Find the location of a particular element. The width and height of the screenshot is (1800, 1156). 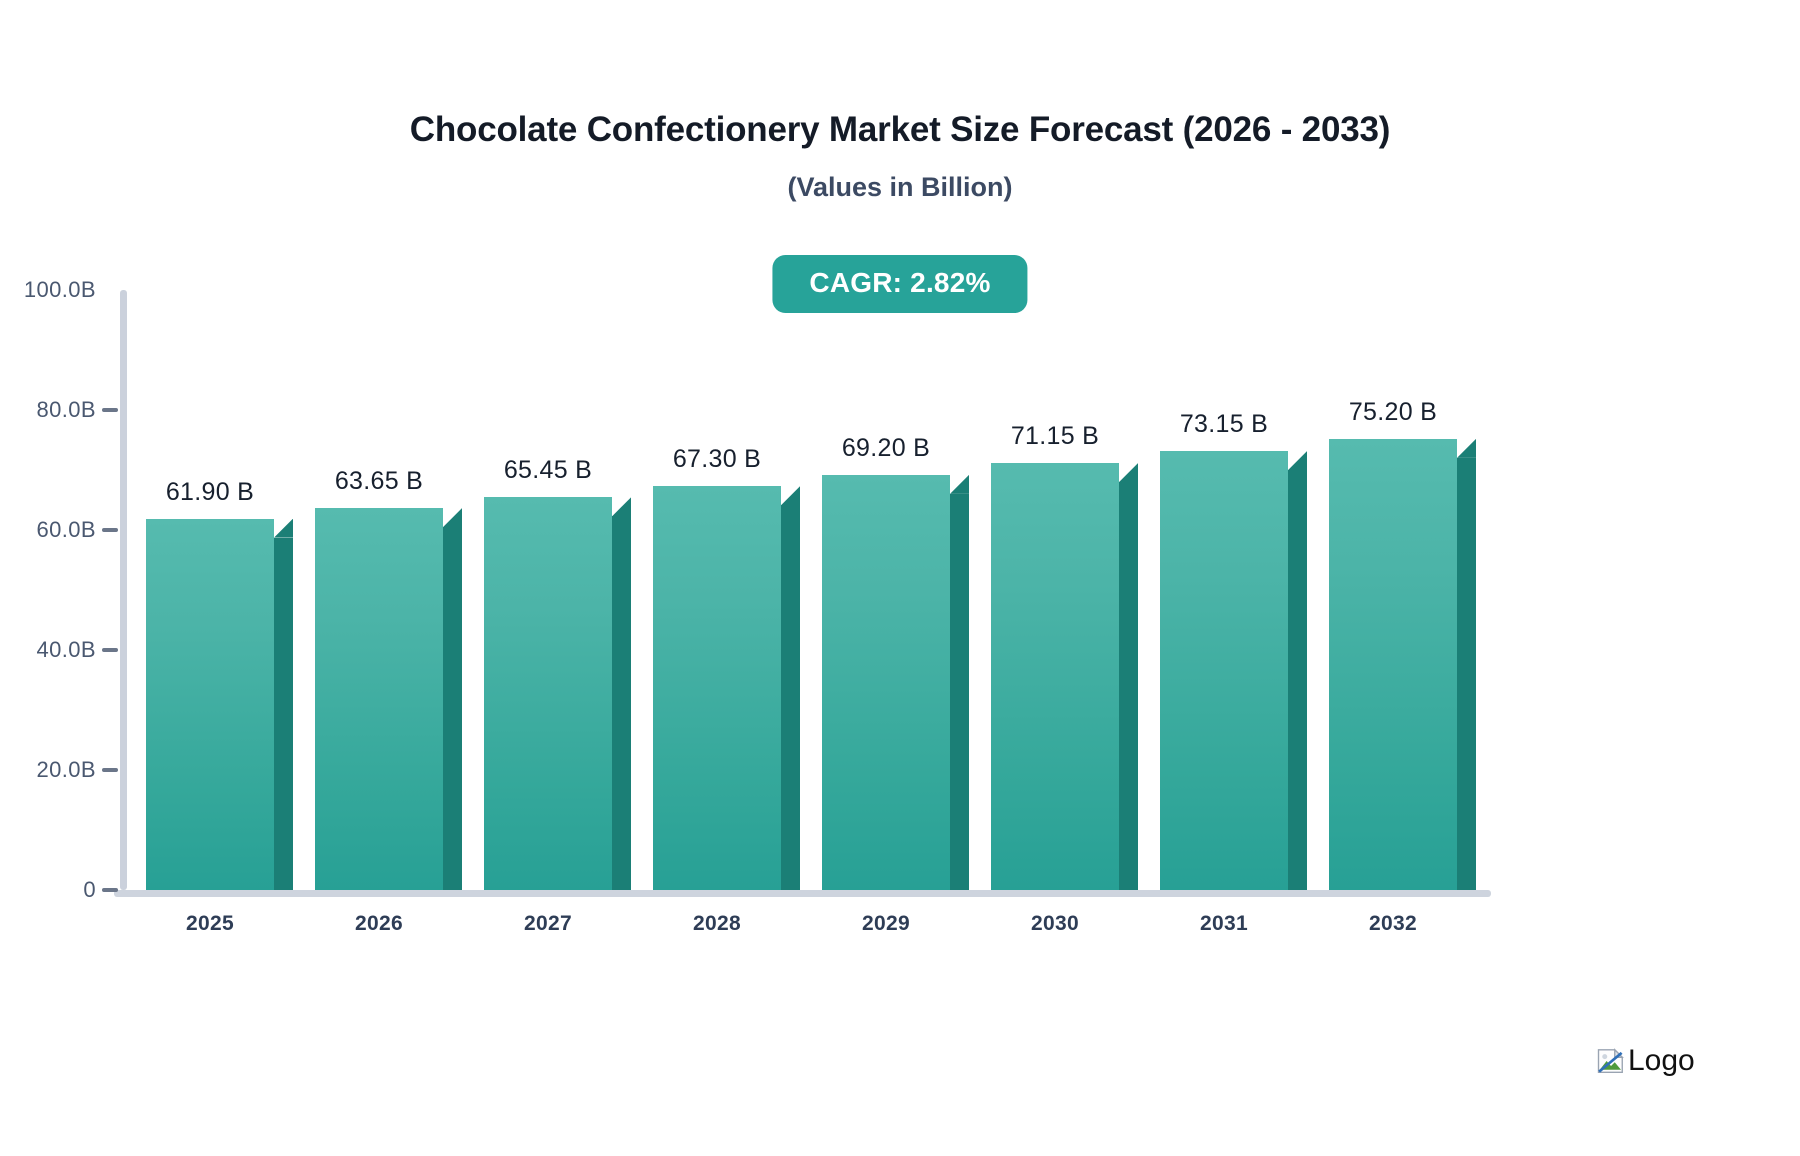

bar-2030: 71.15 B 2030 is located at coordinates (1064, 678).